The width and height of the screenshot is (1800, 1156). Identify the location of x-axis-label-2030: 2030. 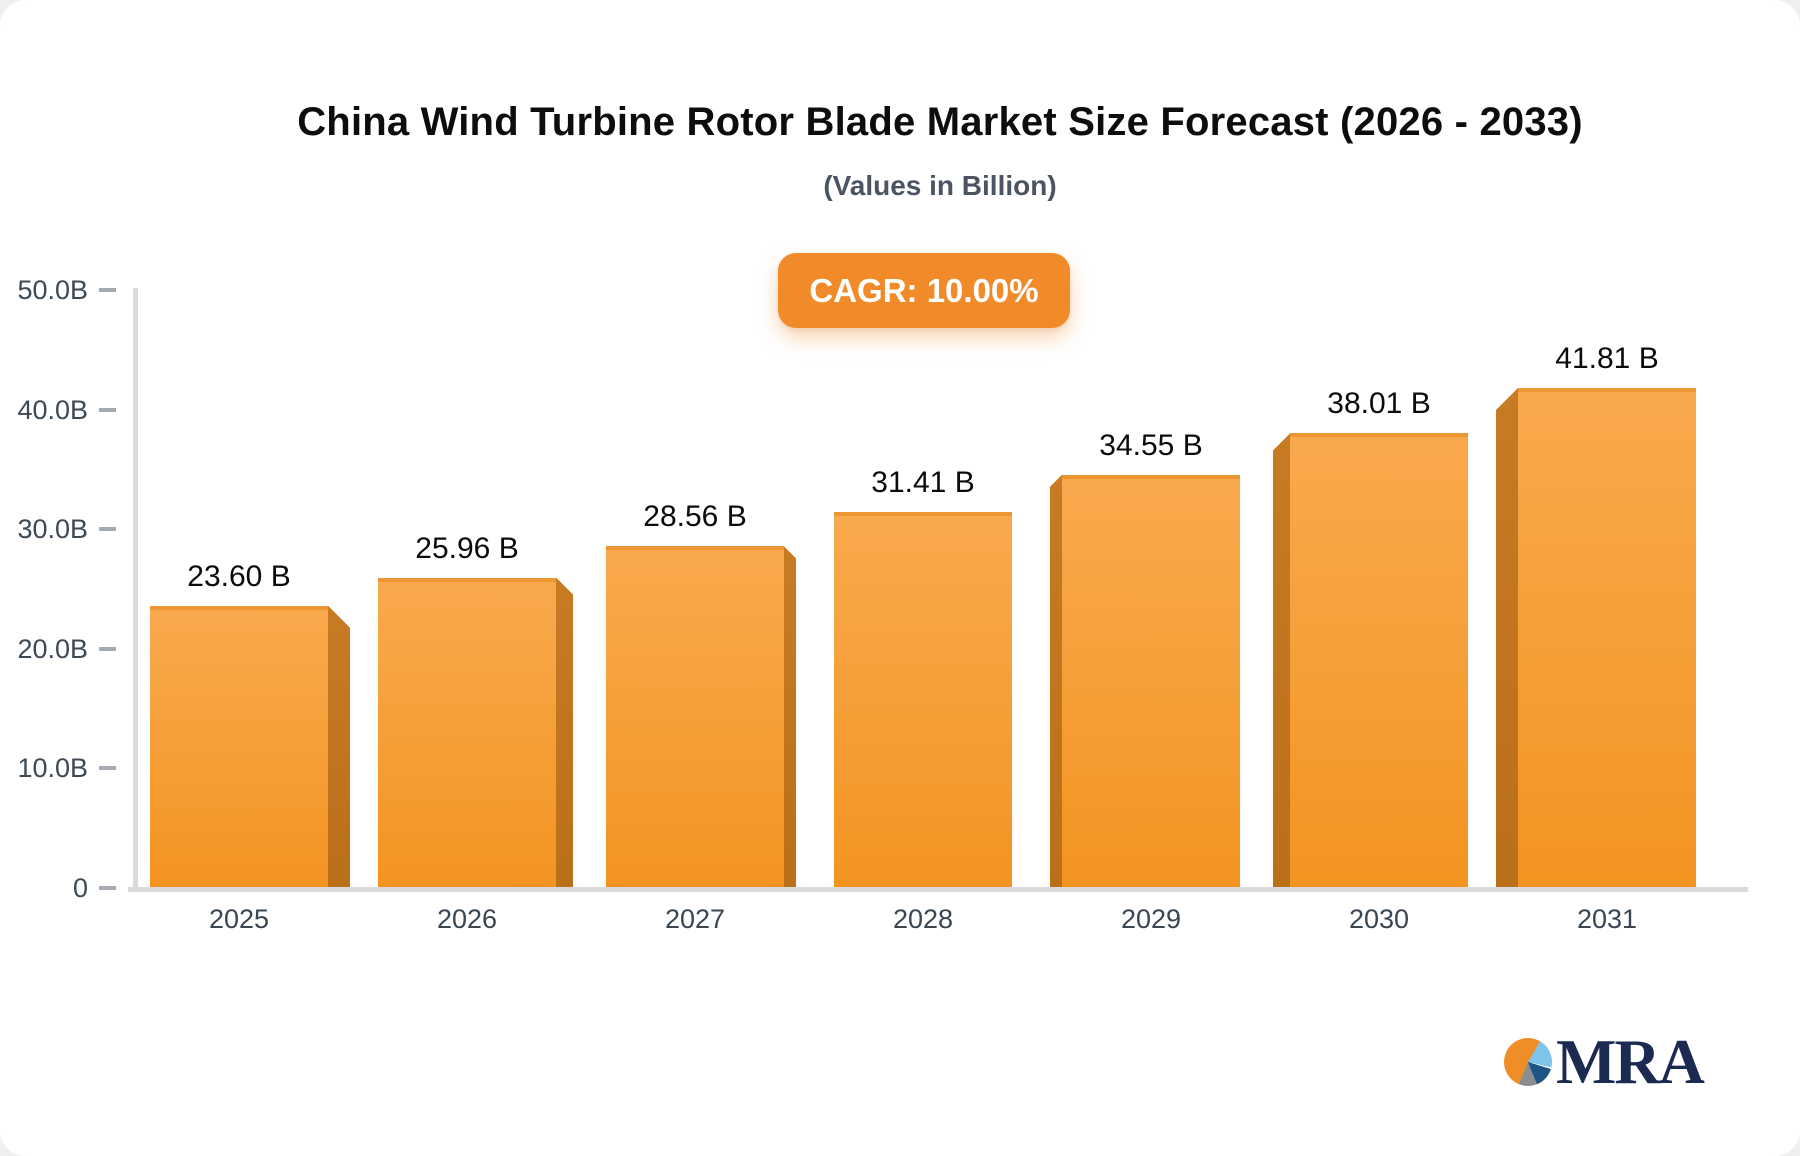
(1379, 919).